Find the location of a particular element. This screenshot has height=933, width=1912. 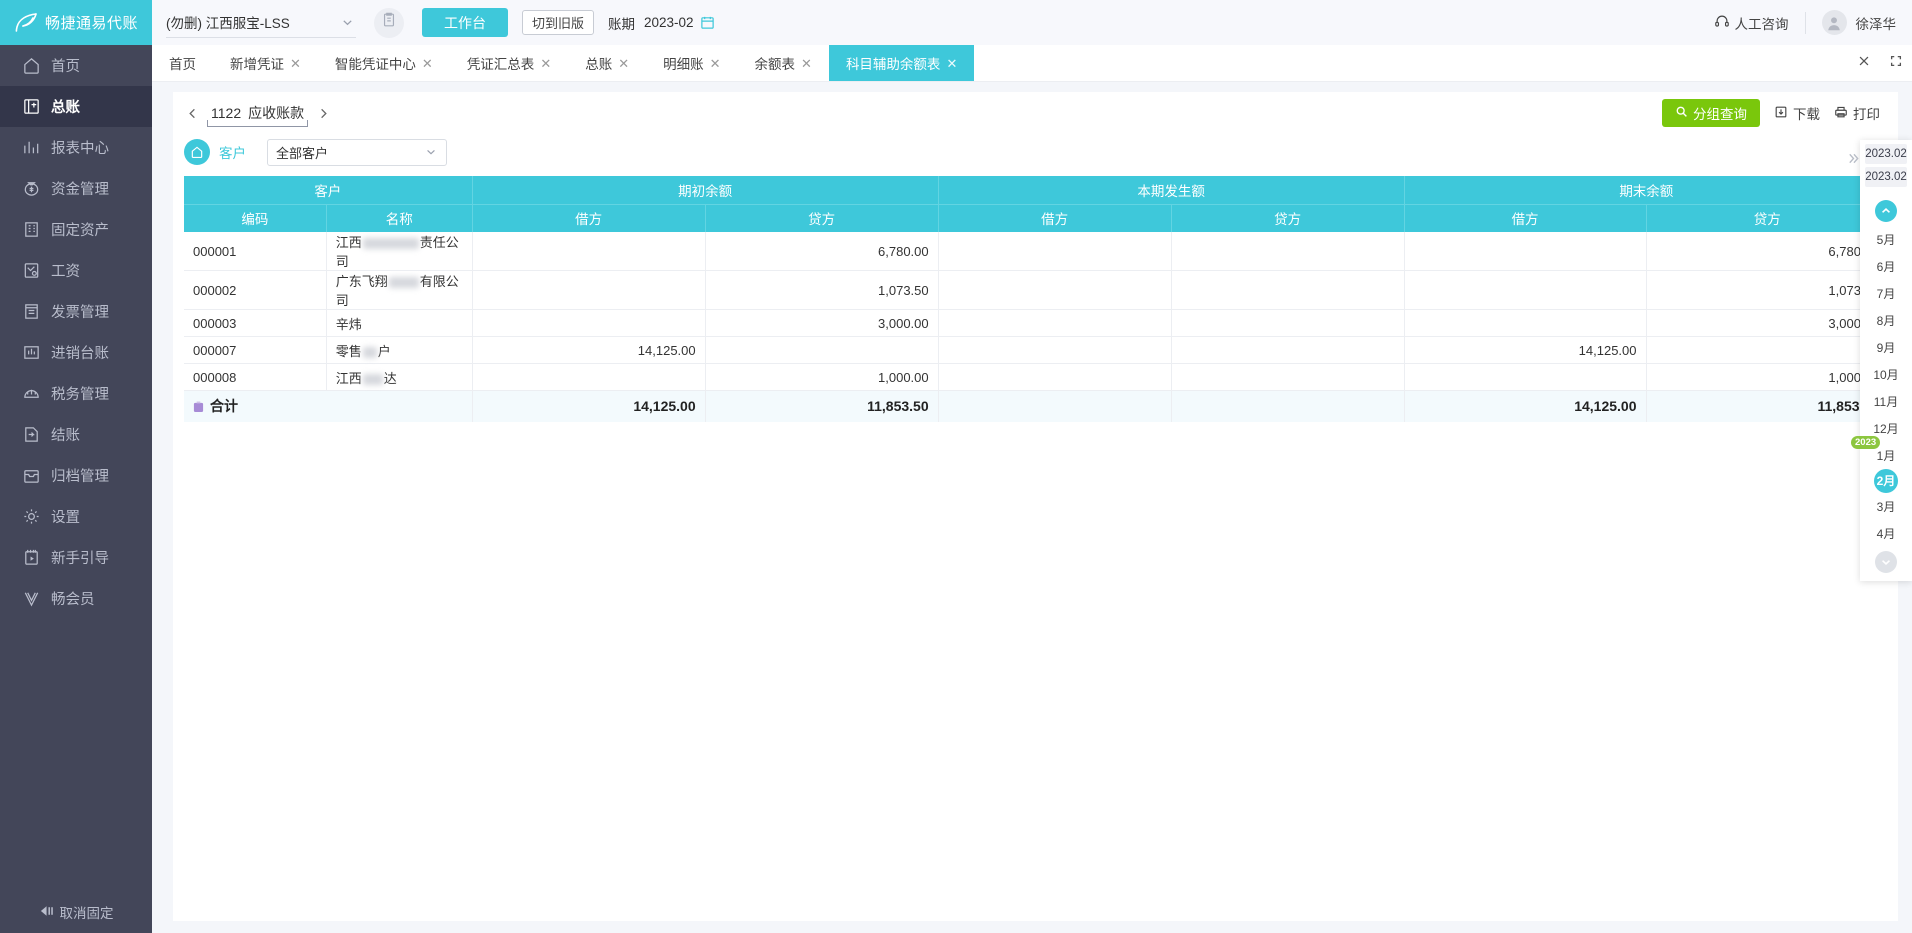

user-menu: 徐泽华 is located at coordinates (1859, 22).